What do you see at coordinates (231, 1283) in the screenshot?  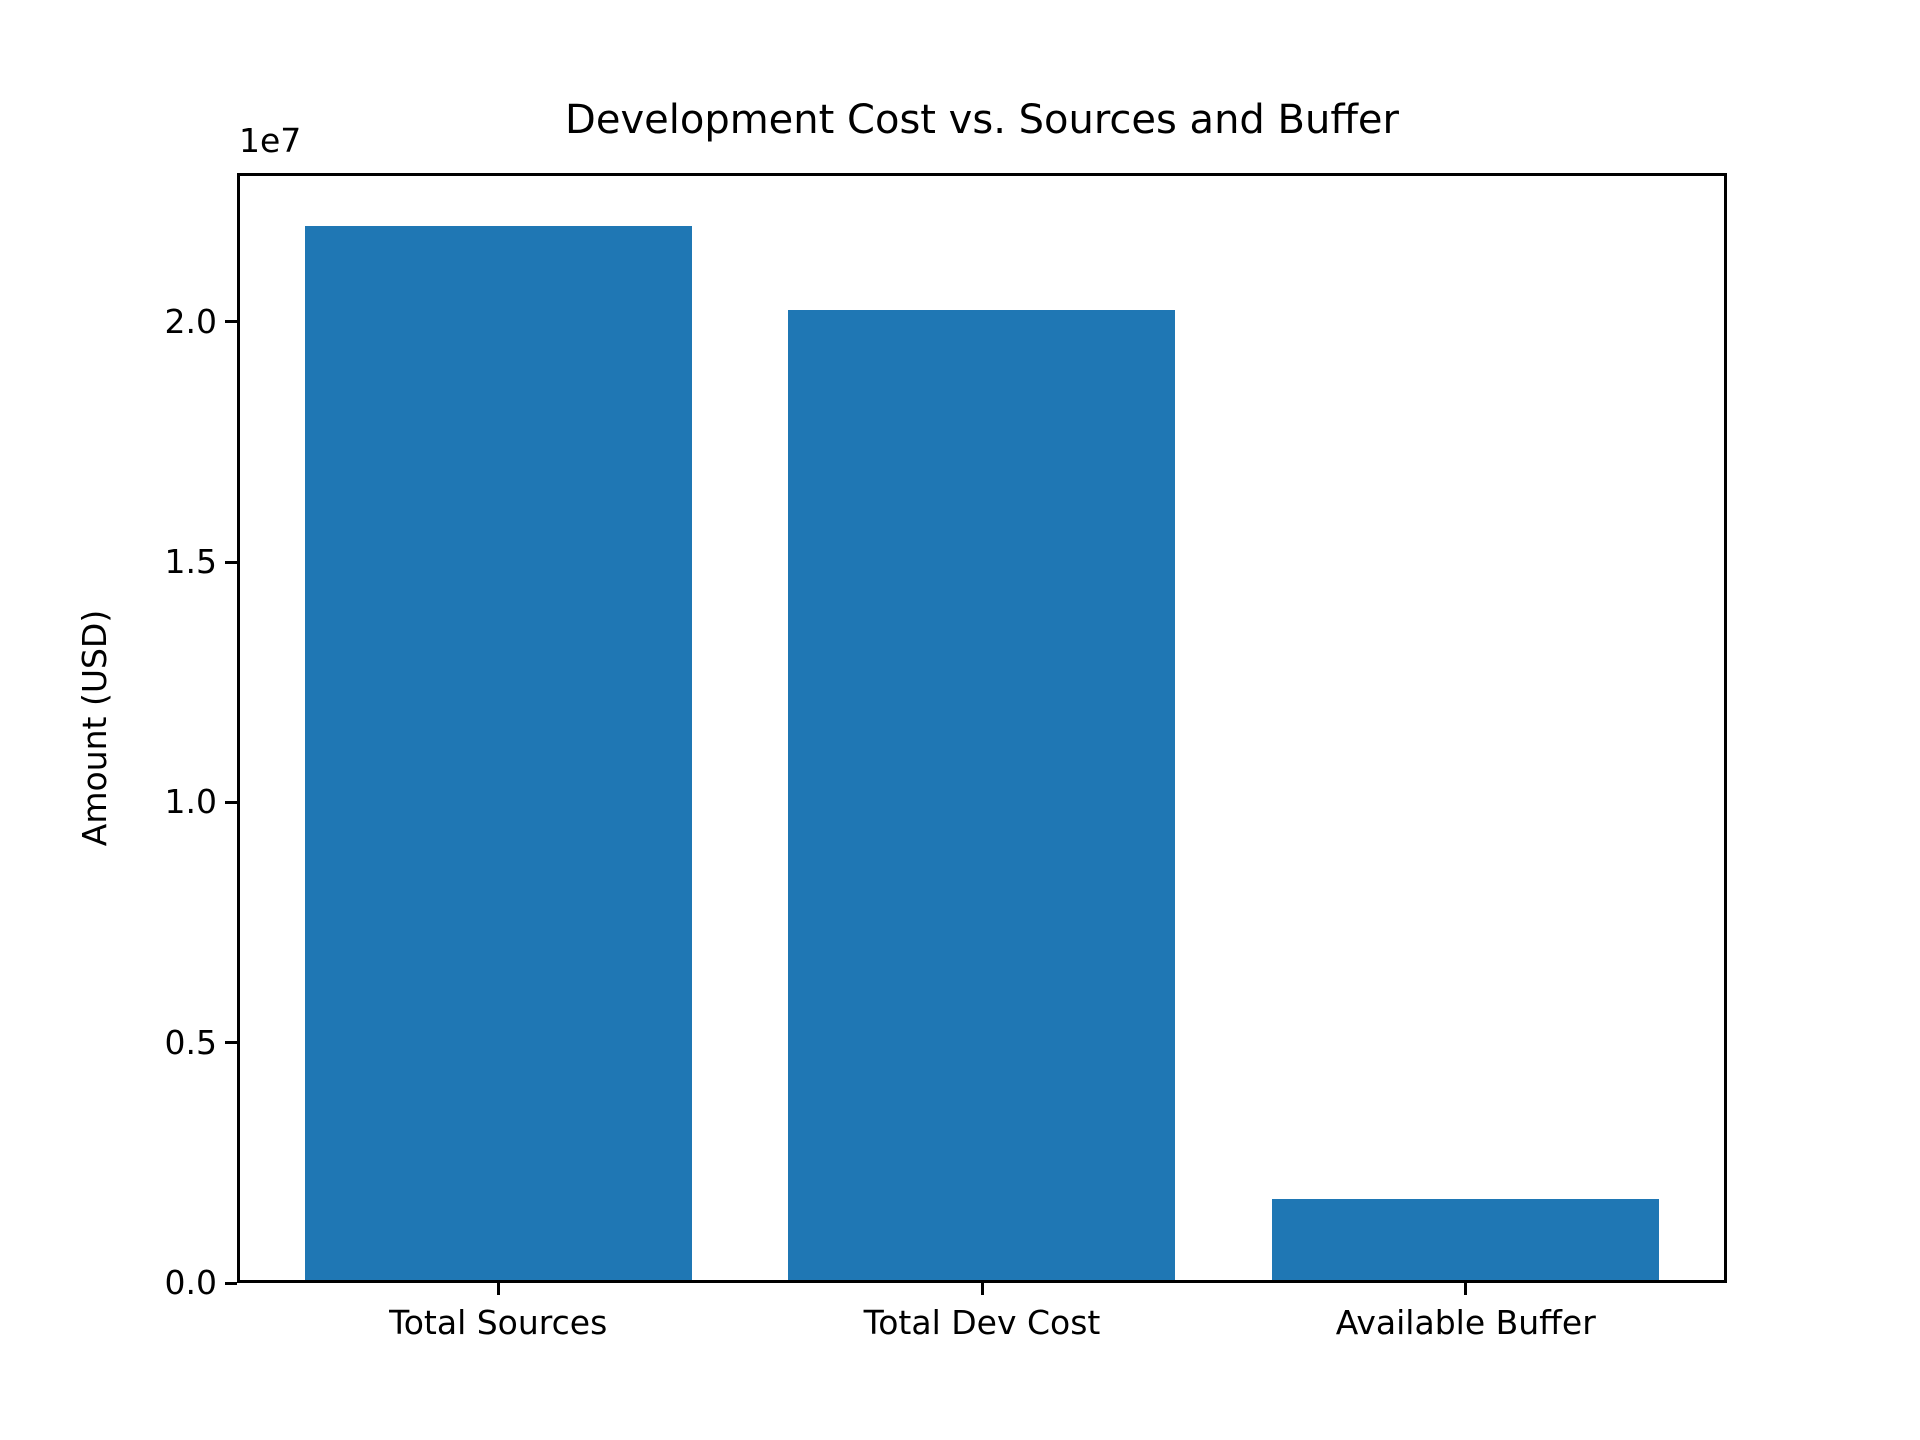 I see `y-tick-mark-0.0` at bounding box center [231, 1283].